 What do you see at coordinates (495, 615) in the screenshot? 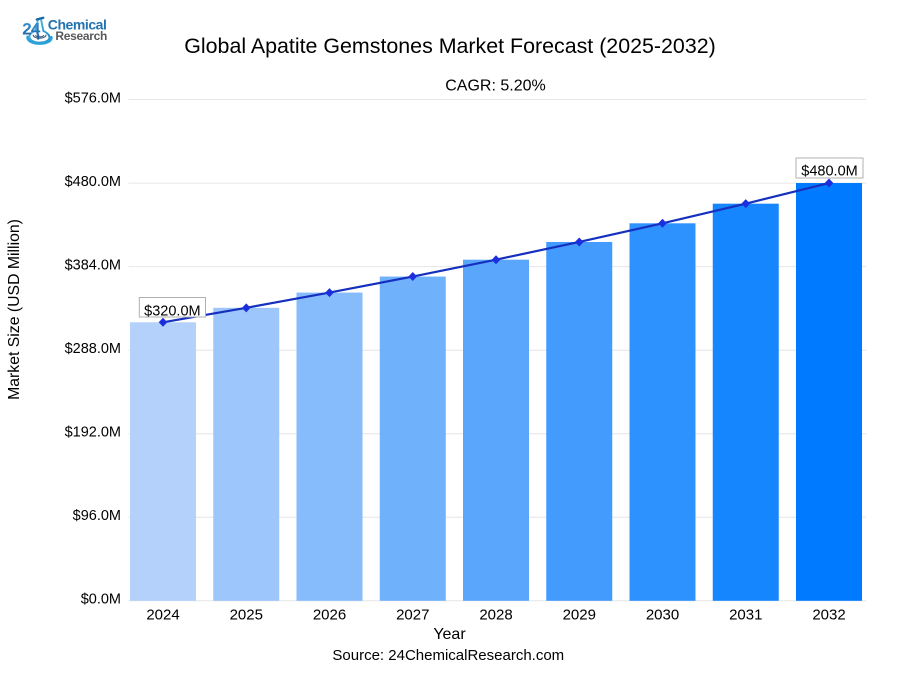
I see `svg-text: 2028` at bounding box center [495, 615].